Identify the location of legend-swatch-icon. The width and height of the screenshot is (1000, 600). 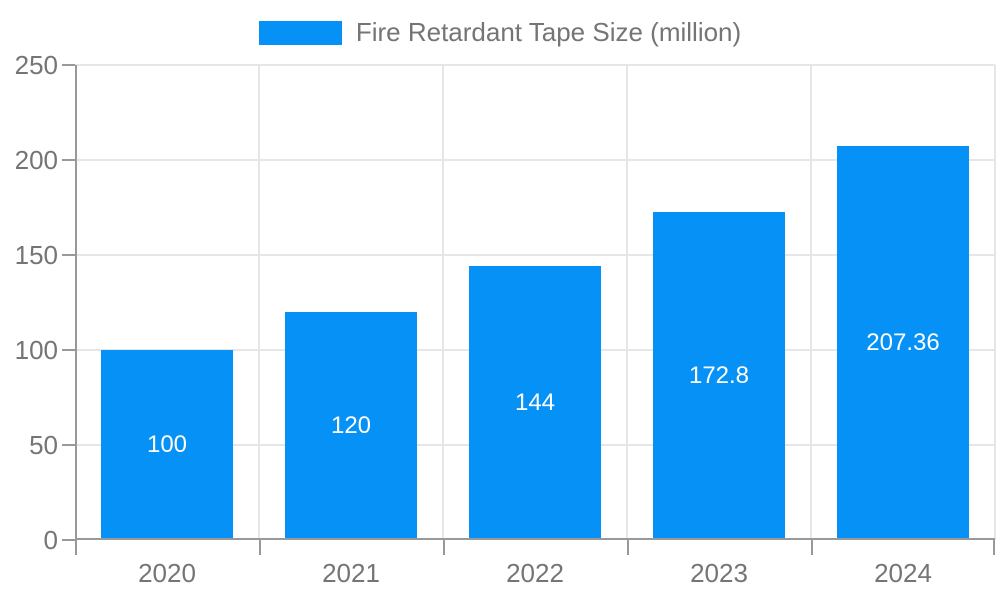
(300, 32).